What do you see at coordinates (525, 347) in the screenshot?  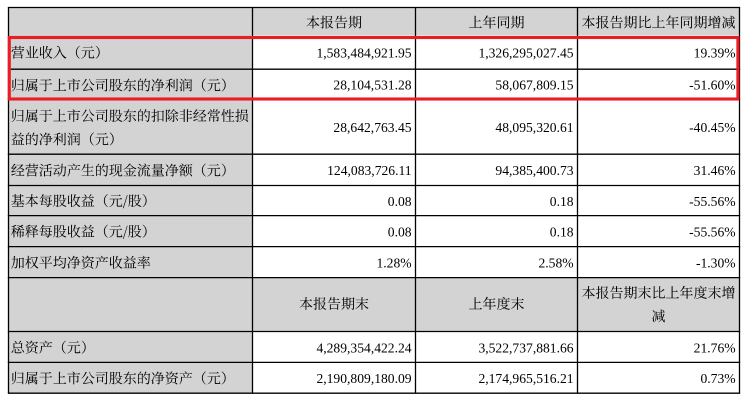 I see `svg-text: 3,522,737,881.66` at bounding box center [525, 347].